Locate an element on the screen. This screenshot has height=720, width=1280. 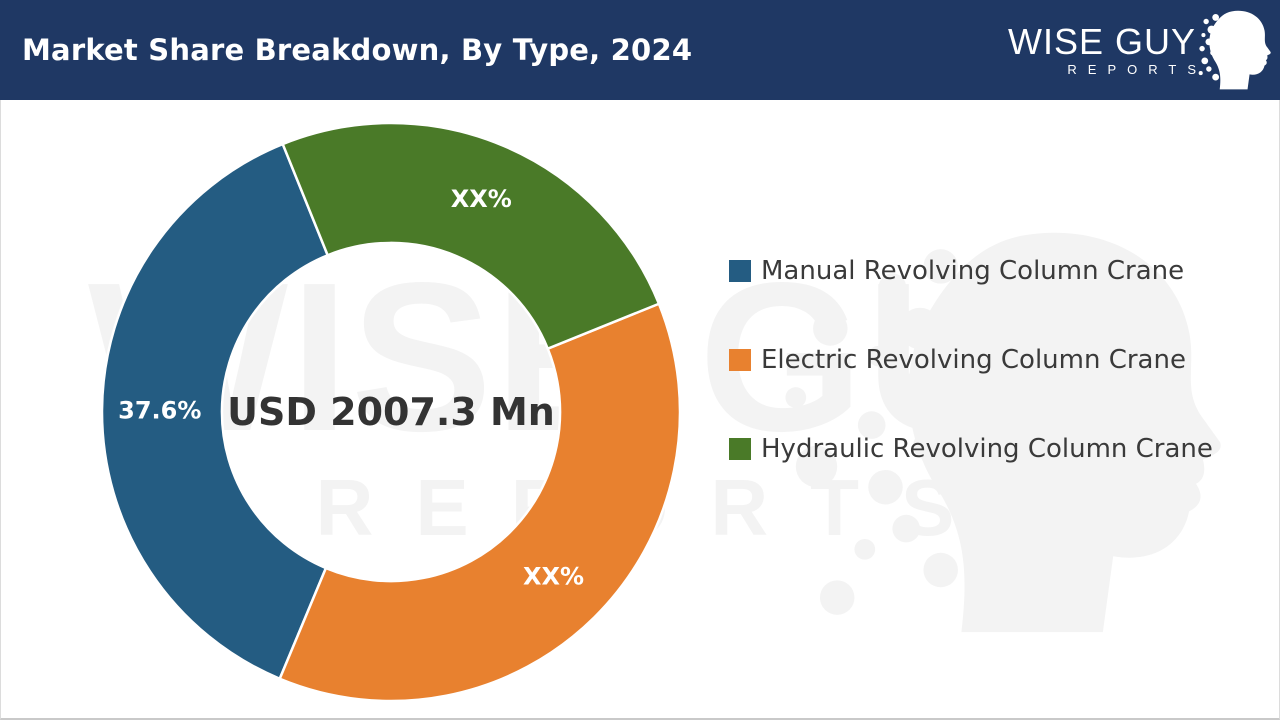
slice-label-electric: XX% is located at coordinates (553, 576).